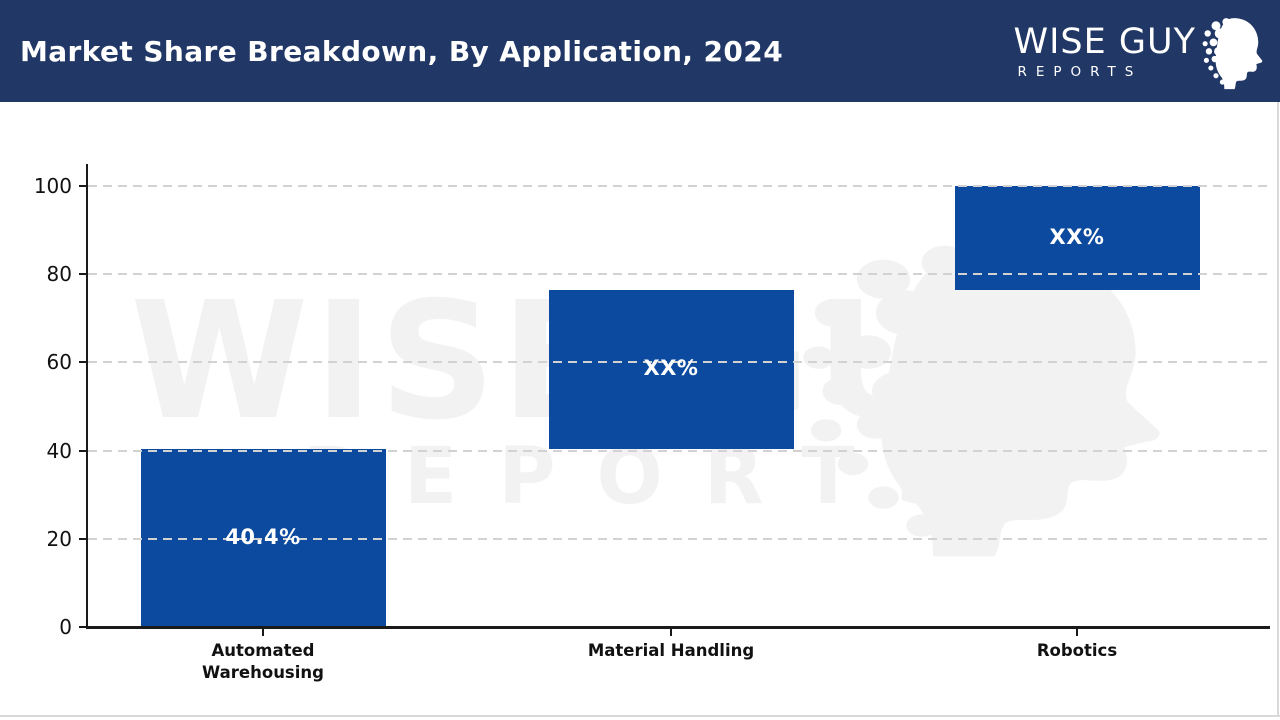 The height and width of the screenshot is (720, 1280). What do you see at coordinates (1077, 650) in the screenshot?
I see `x-axis-label-robotics: Robotics` at bounding box center [1077, 650].